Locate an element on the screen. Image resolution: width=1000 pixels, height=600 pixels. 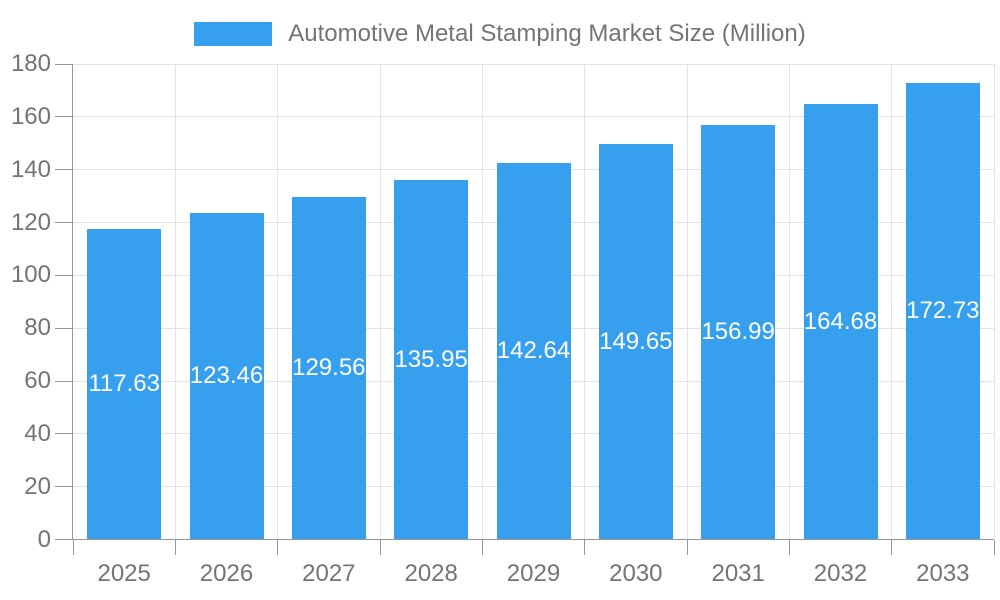
bar-value-label: 172.73 is located at coordinates (943, 311).